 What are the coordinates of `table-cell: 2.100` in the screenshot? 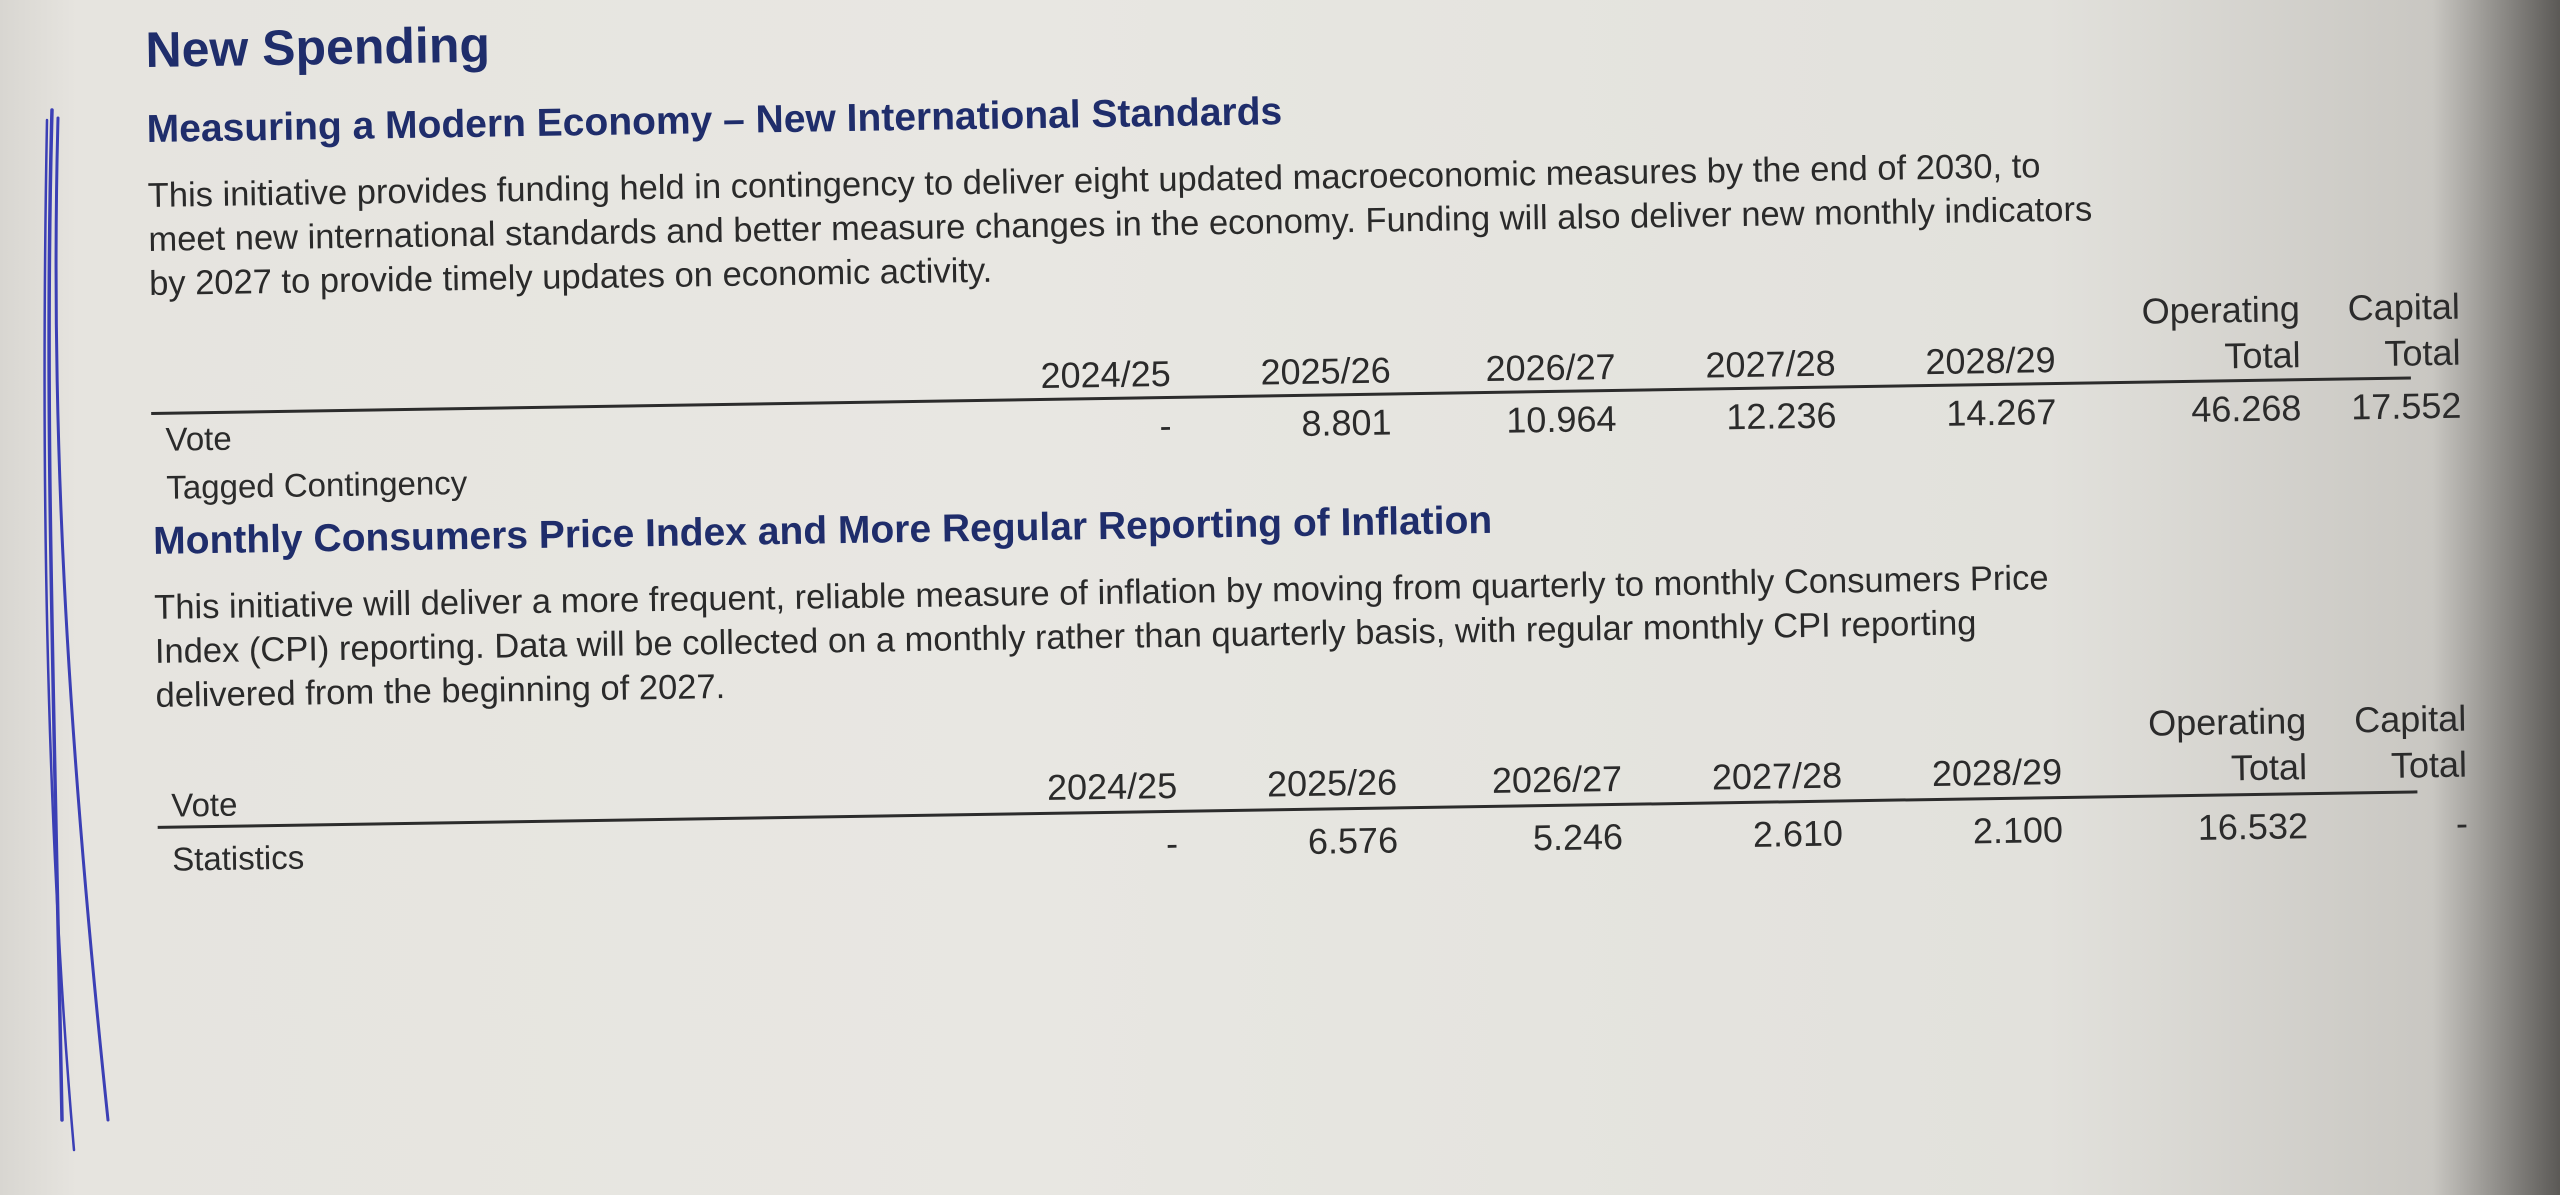 It's located at (2018, 830).